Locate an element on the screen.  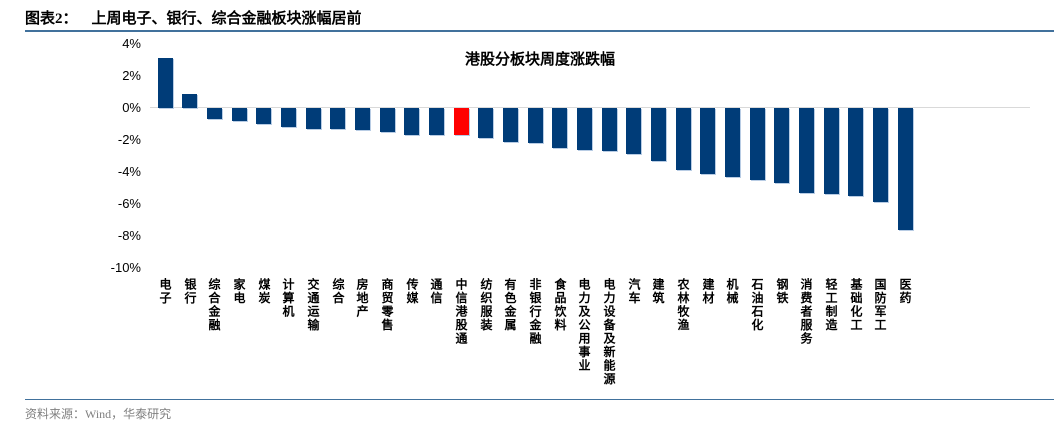
zero-baseline is located at coordinates (590, 107).